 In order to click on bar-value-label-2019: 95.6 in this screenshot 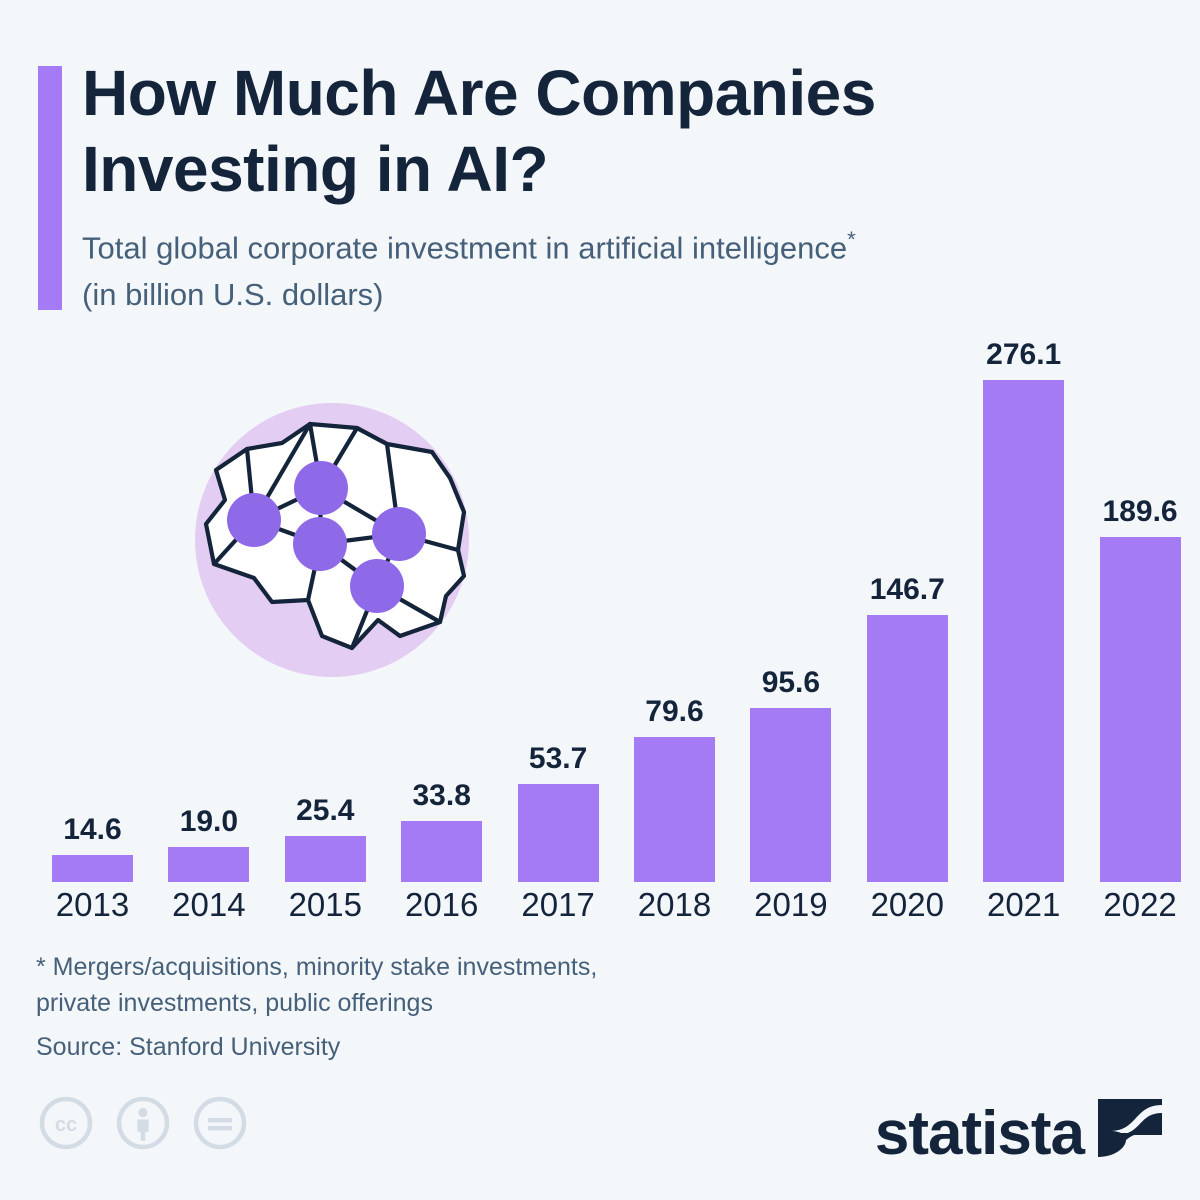, I will do `click(791, 683)`.